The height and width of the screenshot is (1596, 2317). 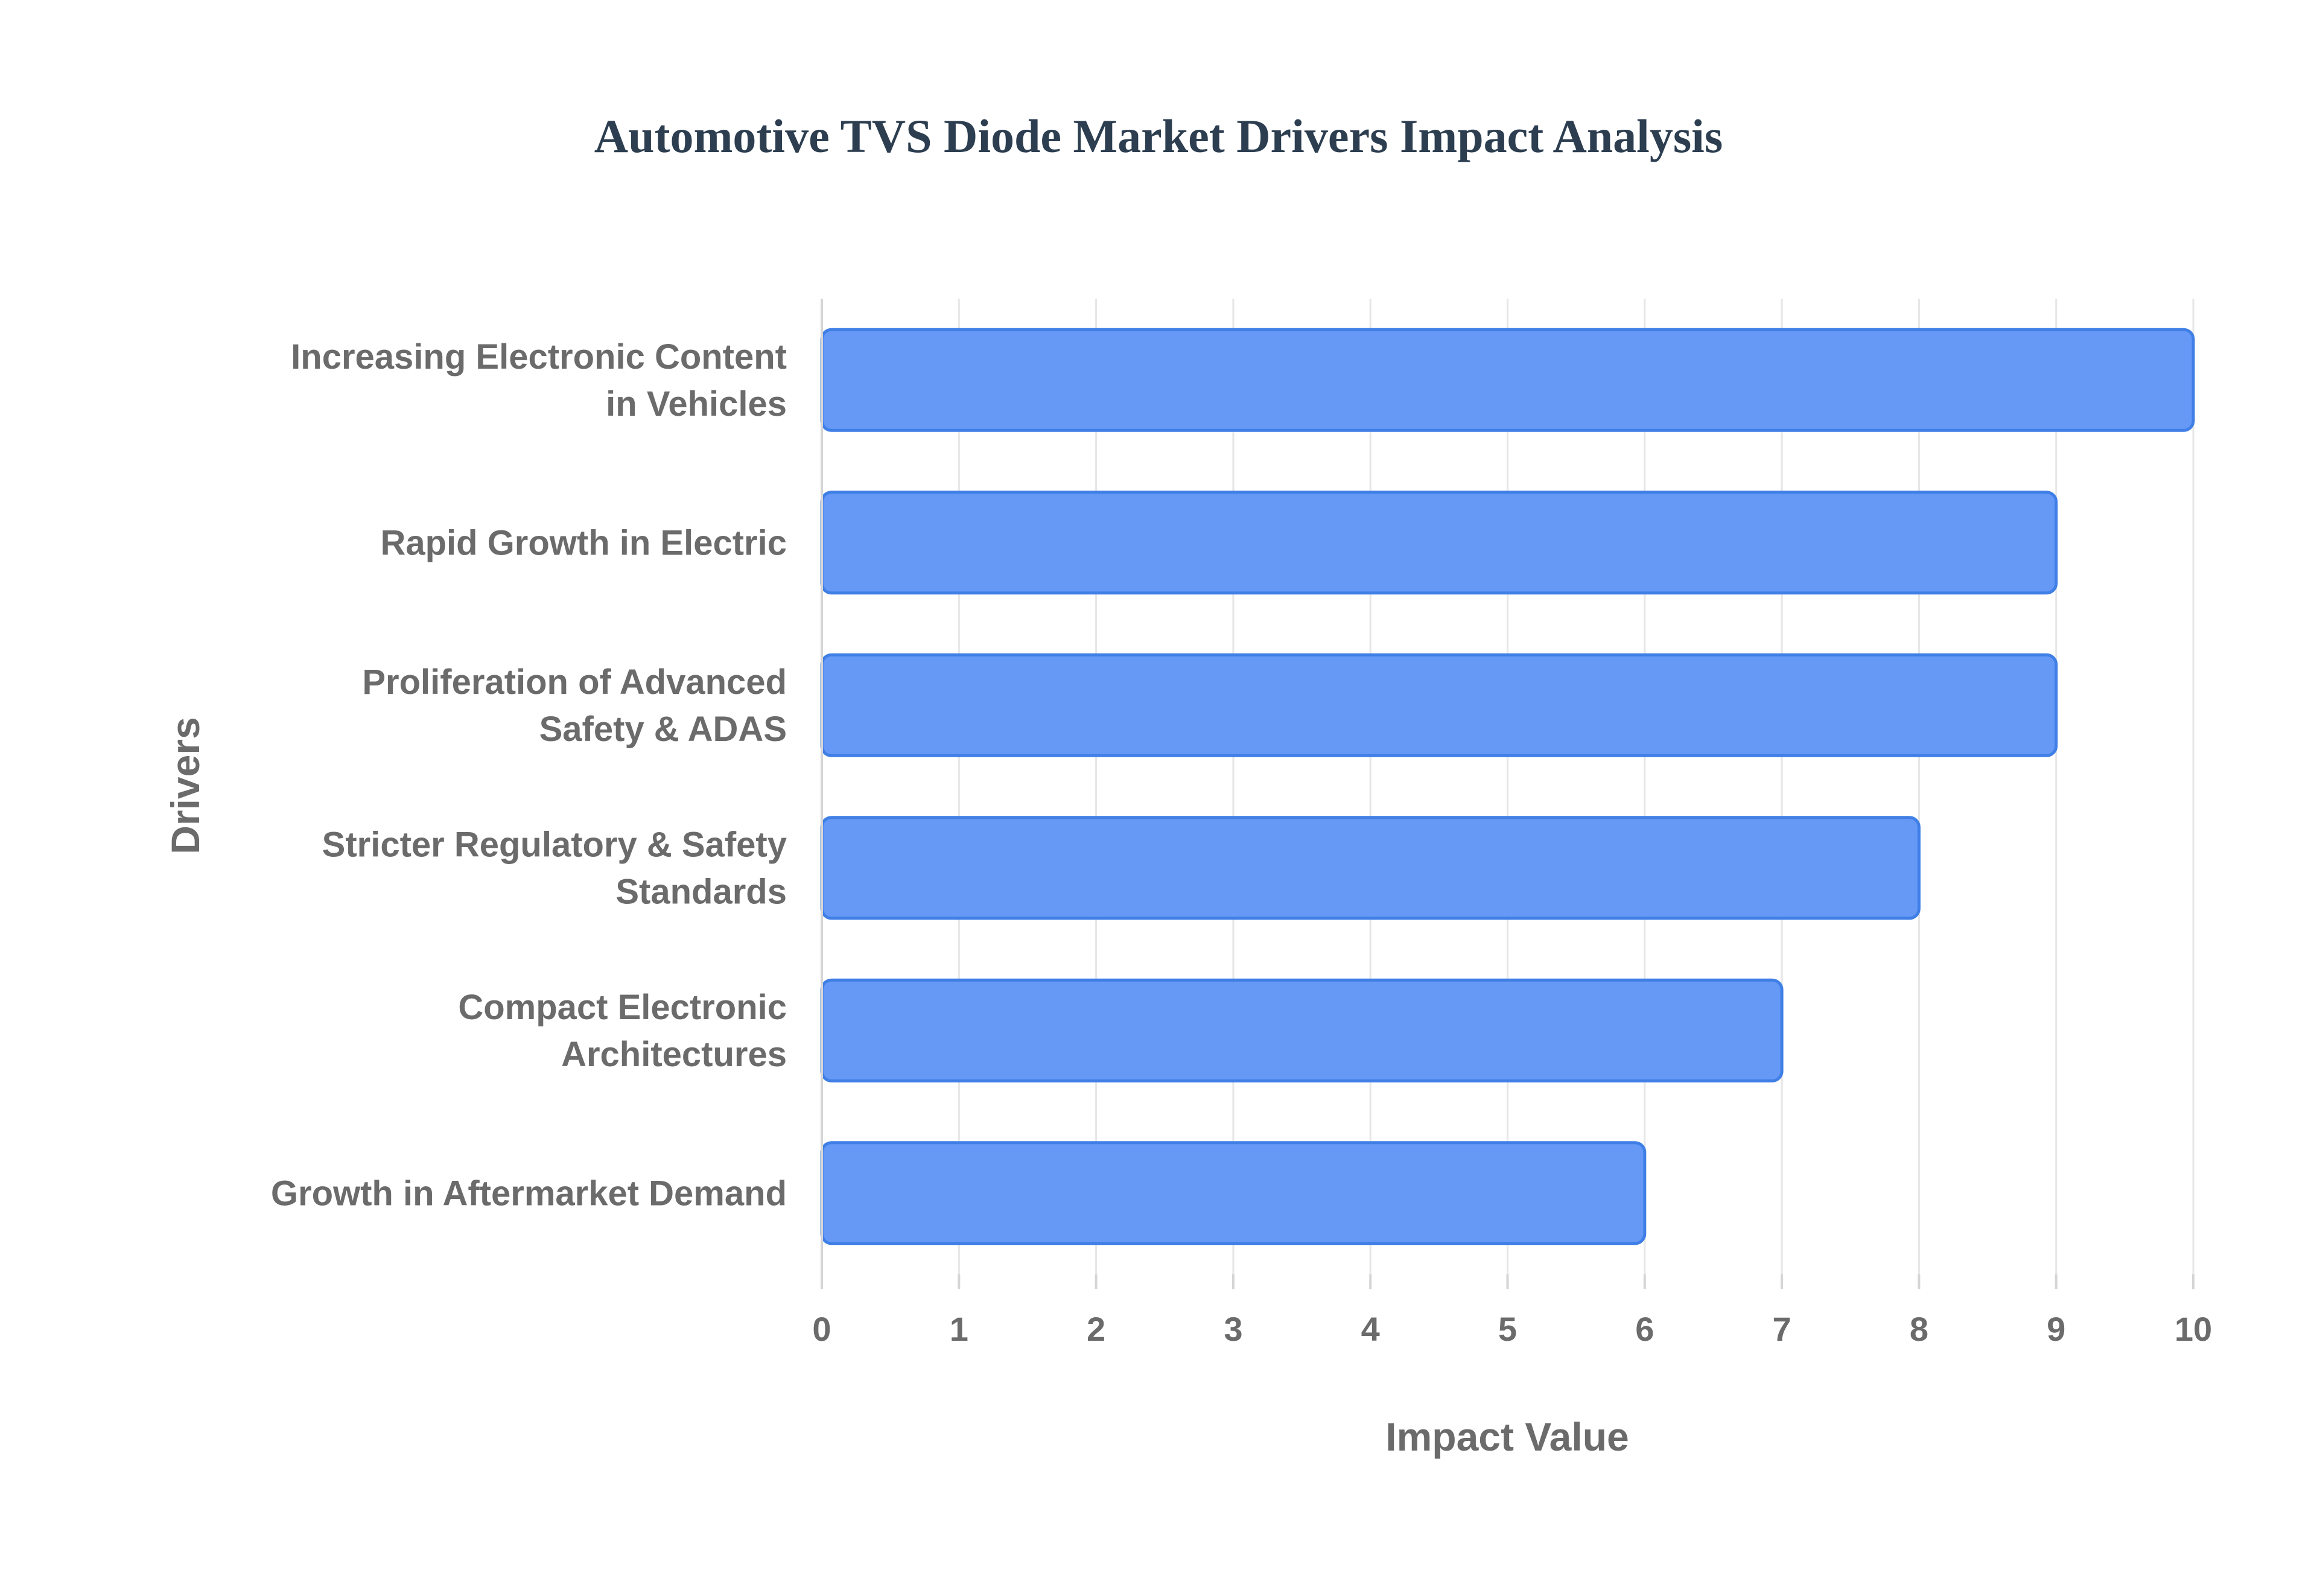 I want to click on x-tick-label: 1, so click(x=959, y=1329).